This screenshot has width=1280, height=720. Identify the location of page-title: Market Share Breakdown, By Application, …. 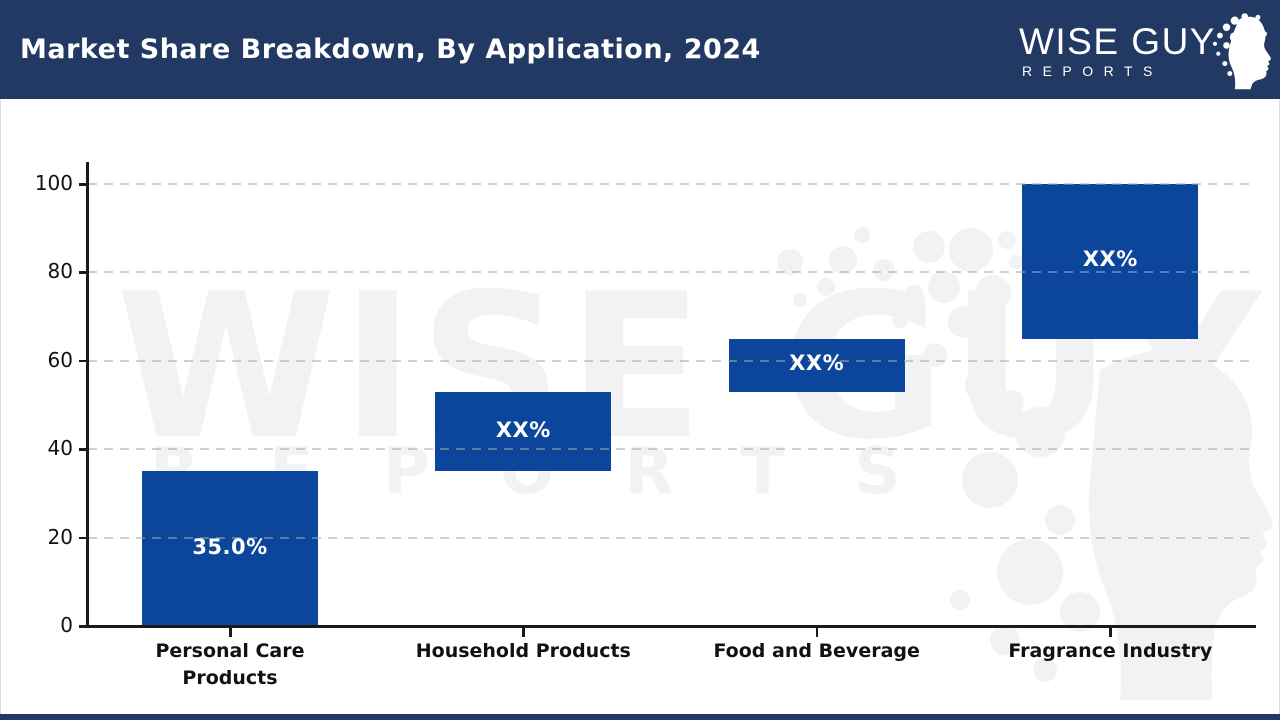
(390, 49).